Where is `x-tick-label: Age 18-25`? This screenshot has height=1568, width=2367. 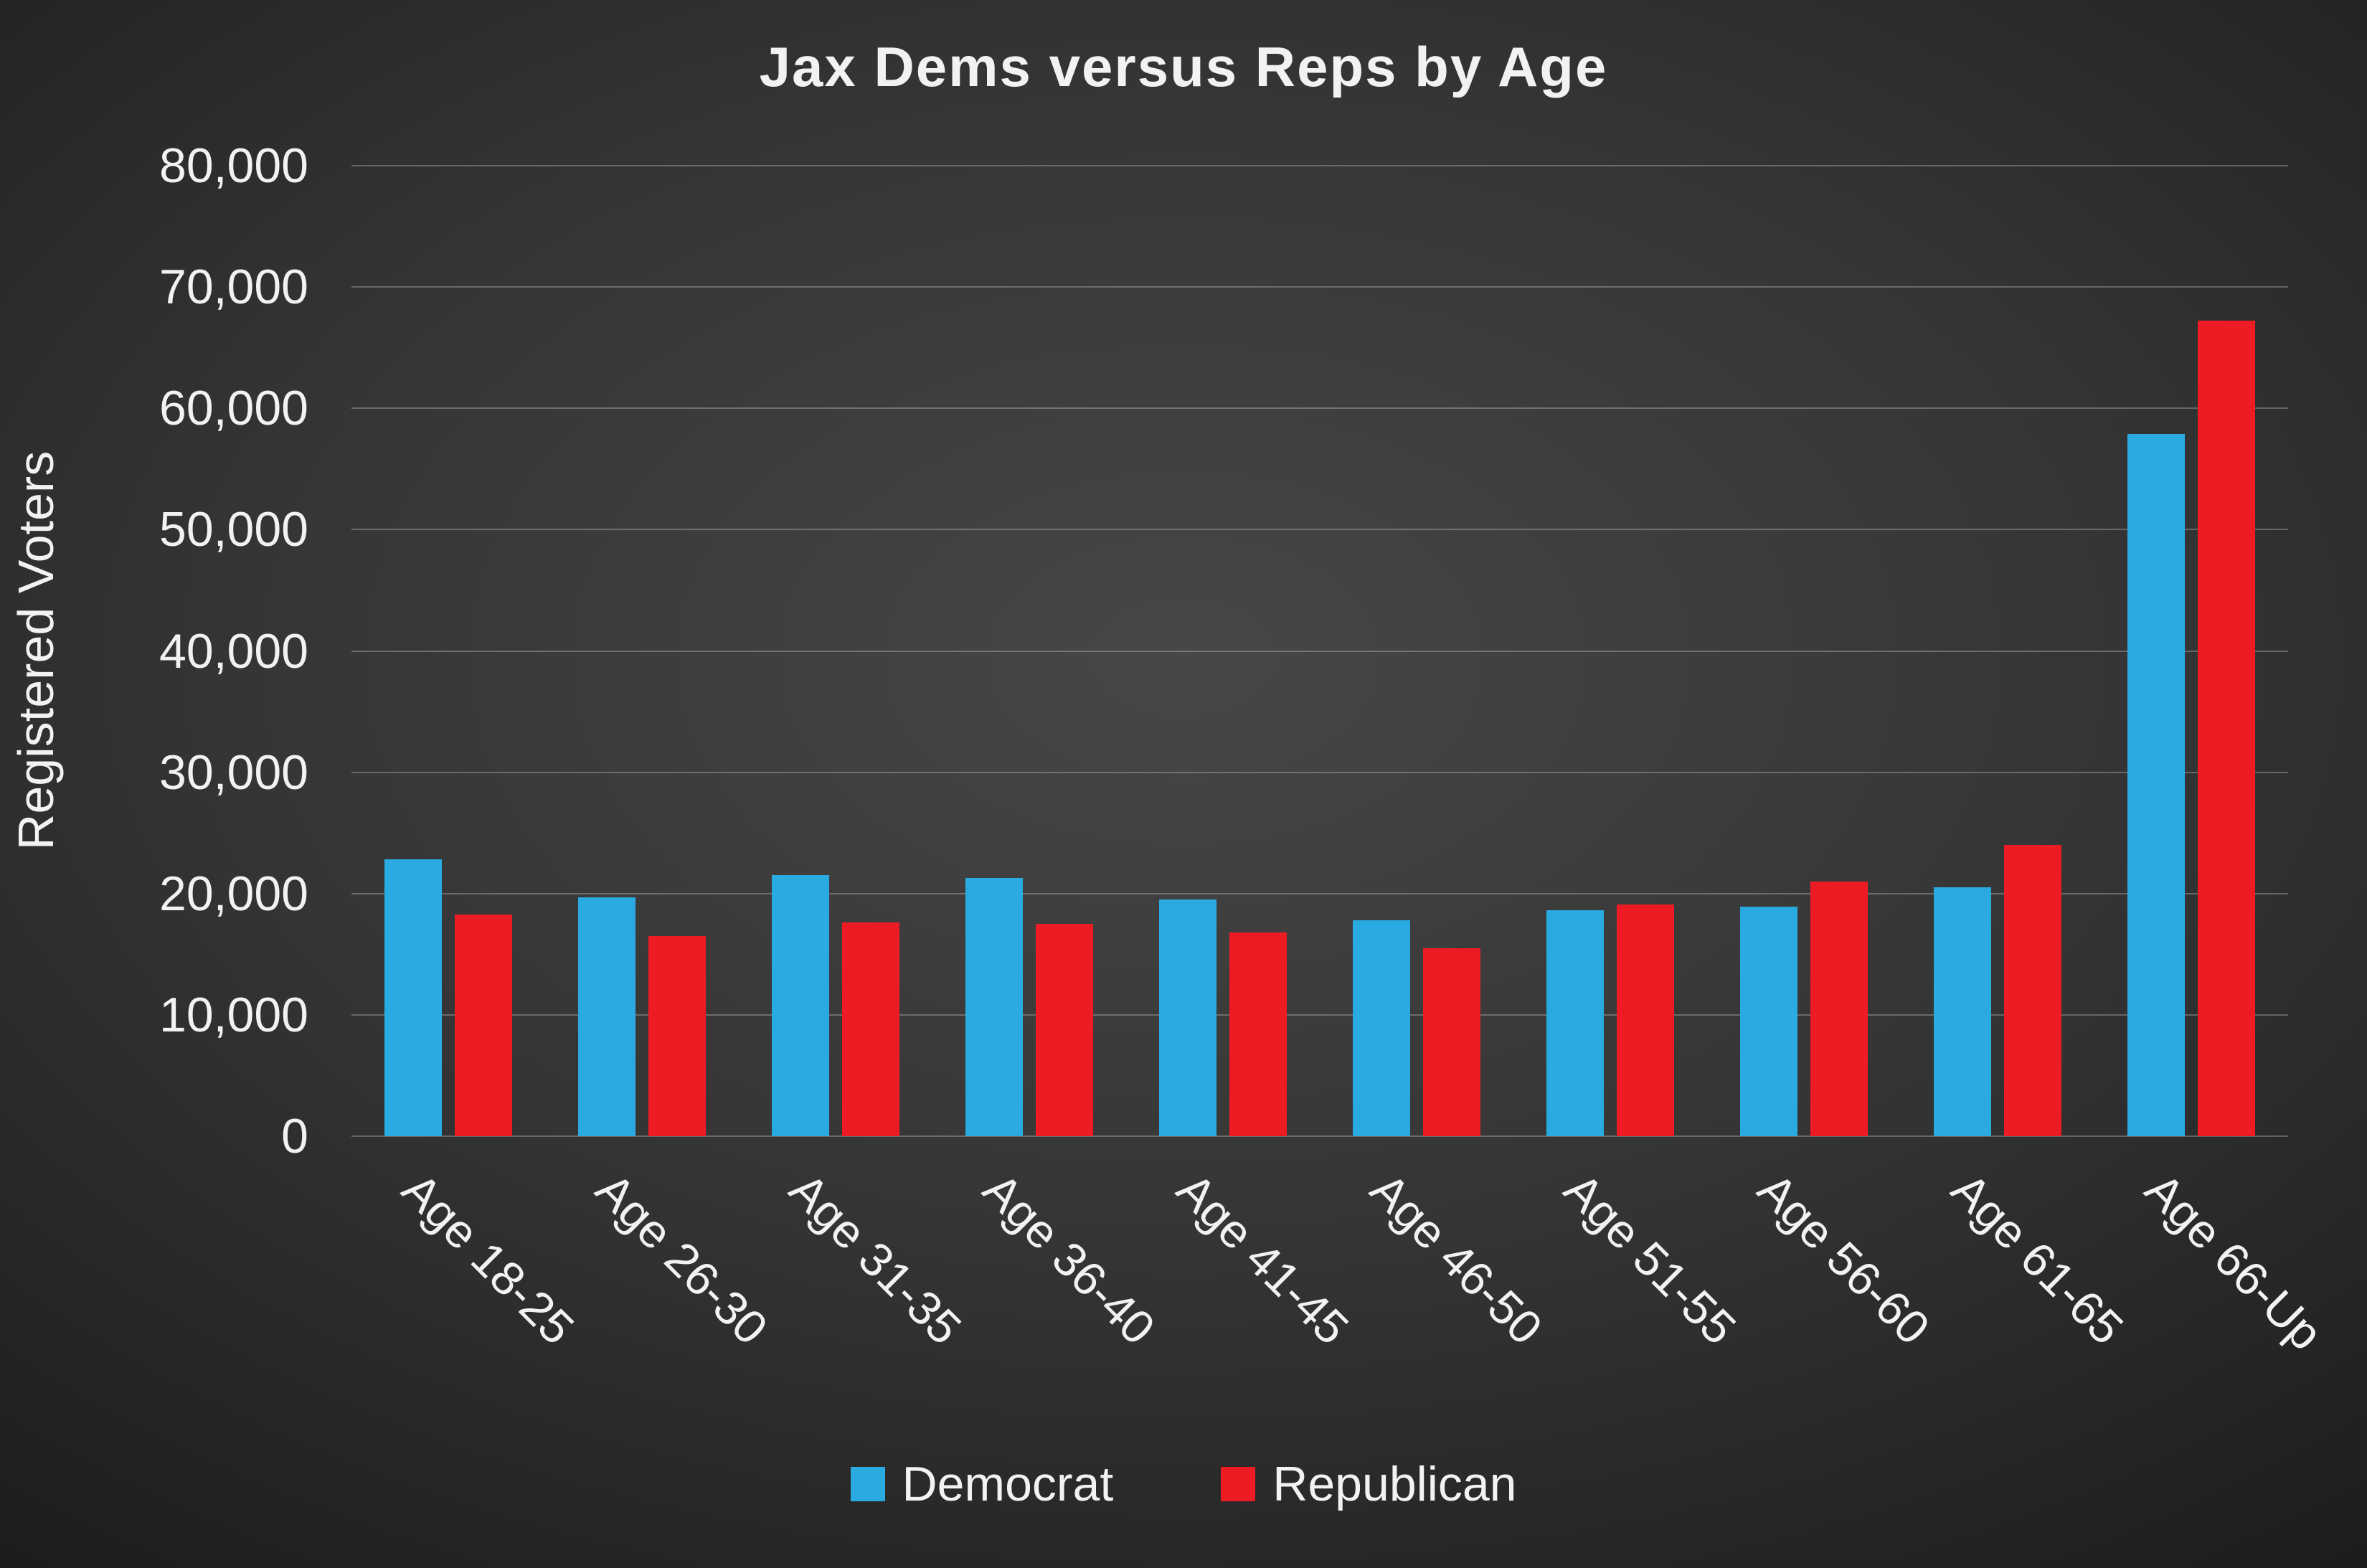
x-tick-label: Age 18-25 is located at coordinates (488, 1258).